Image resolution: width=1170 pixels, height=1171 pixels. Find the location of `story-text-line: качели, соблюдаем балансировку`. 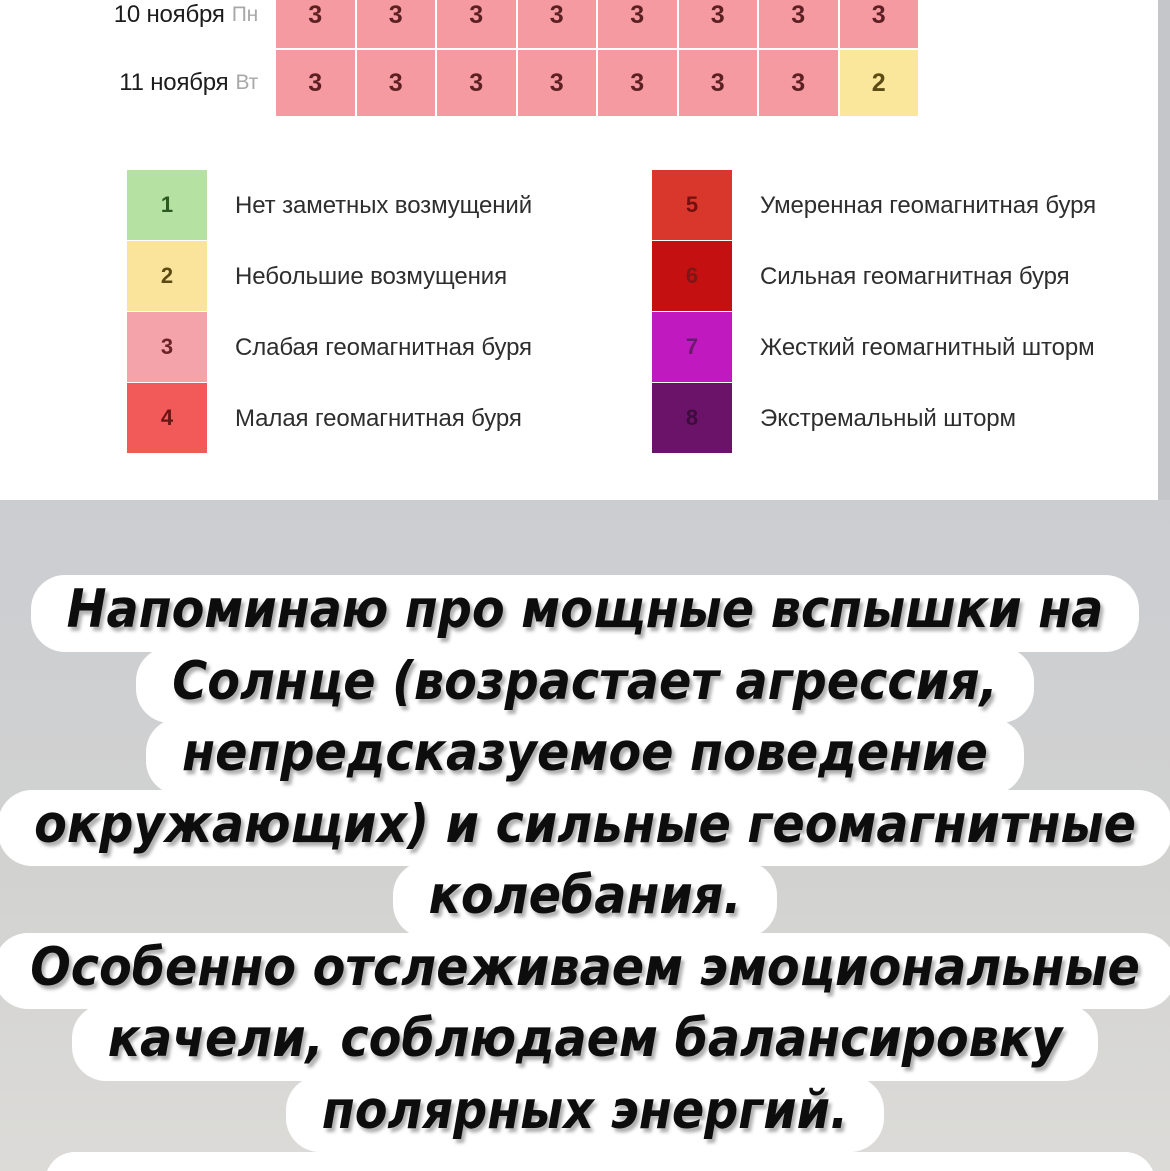

story-text-line: качели, соблюдаем балансировку is located at coordinates (585, 1042).